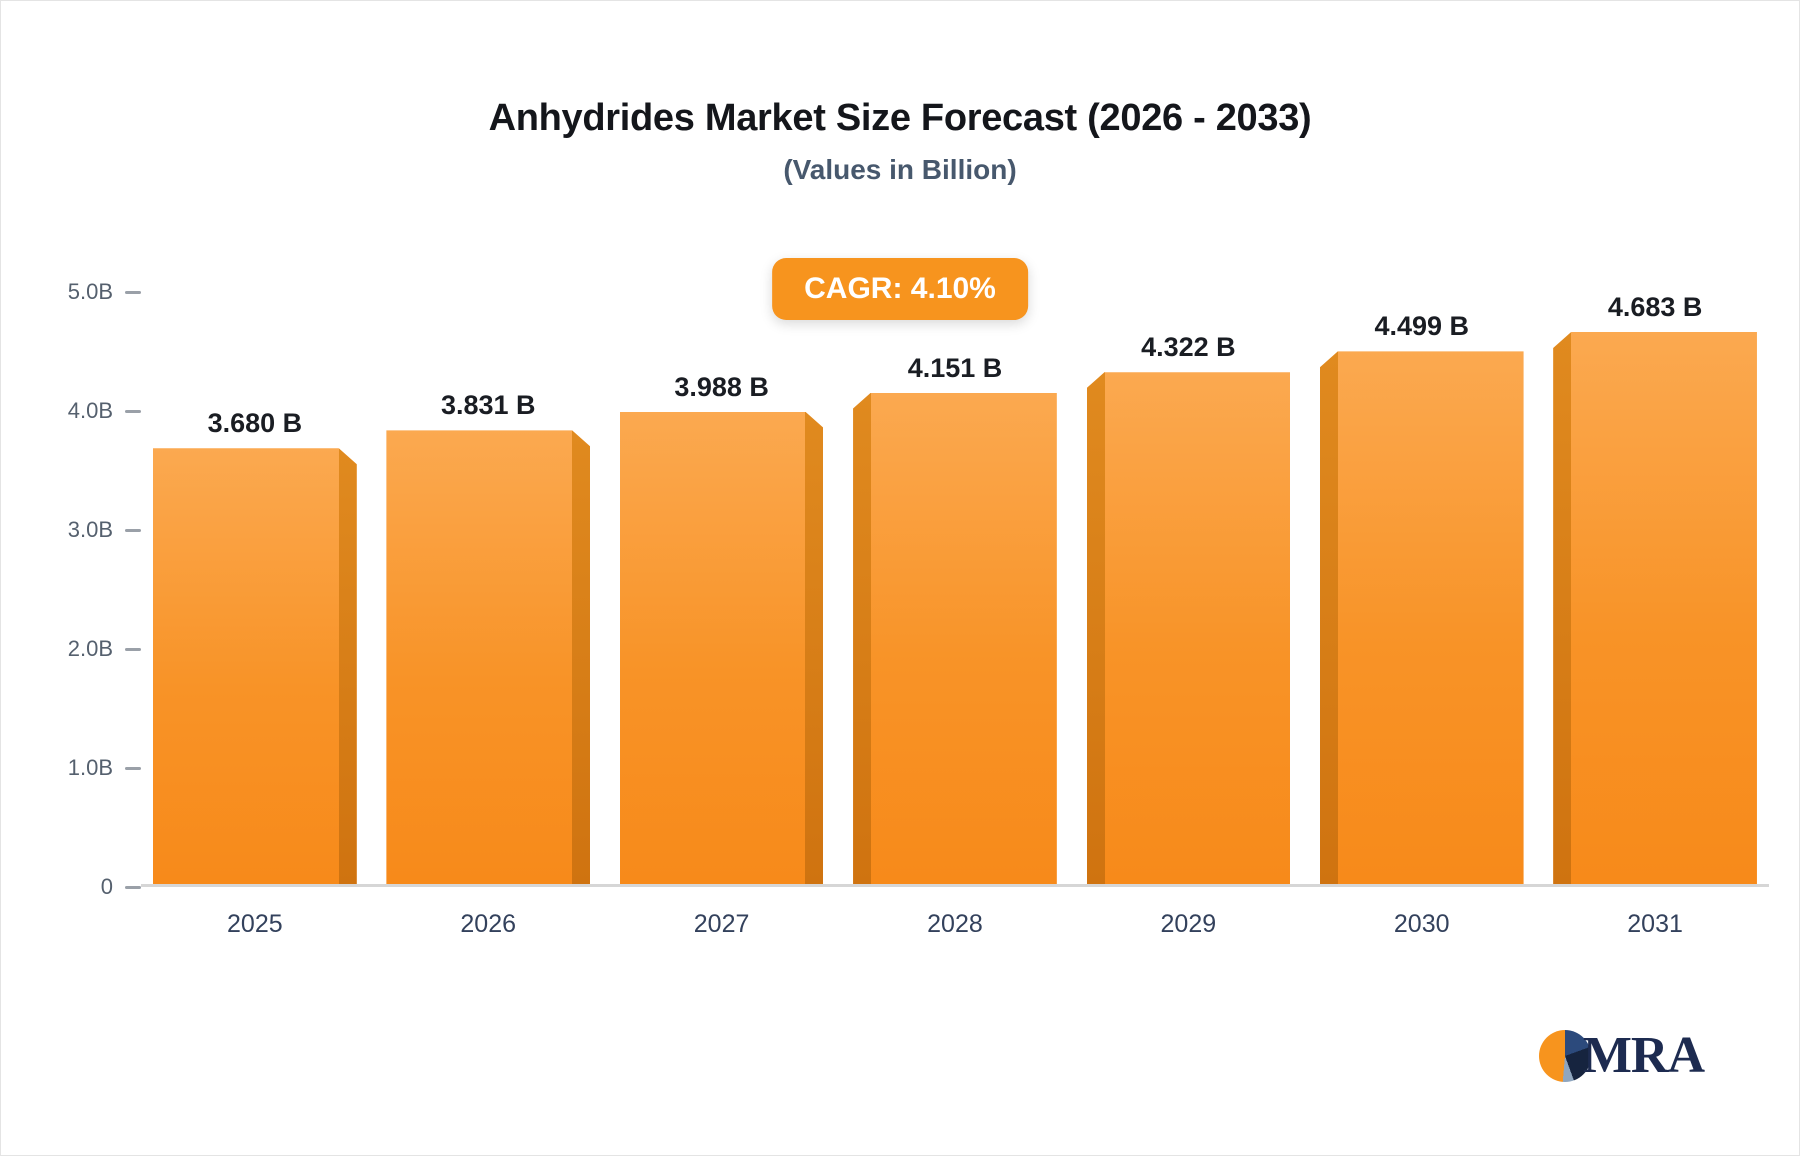 The image size is (1800, 1156). What do you see at coordinates (1188, 347) in the screenshot?
I see `bar-value-label: 4.322 B` at bounding box center [1188, 347].